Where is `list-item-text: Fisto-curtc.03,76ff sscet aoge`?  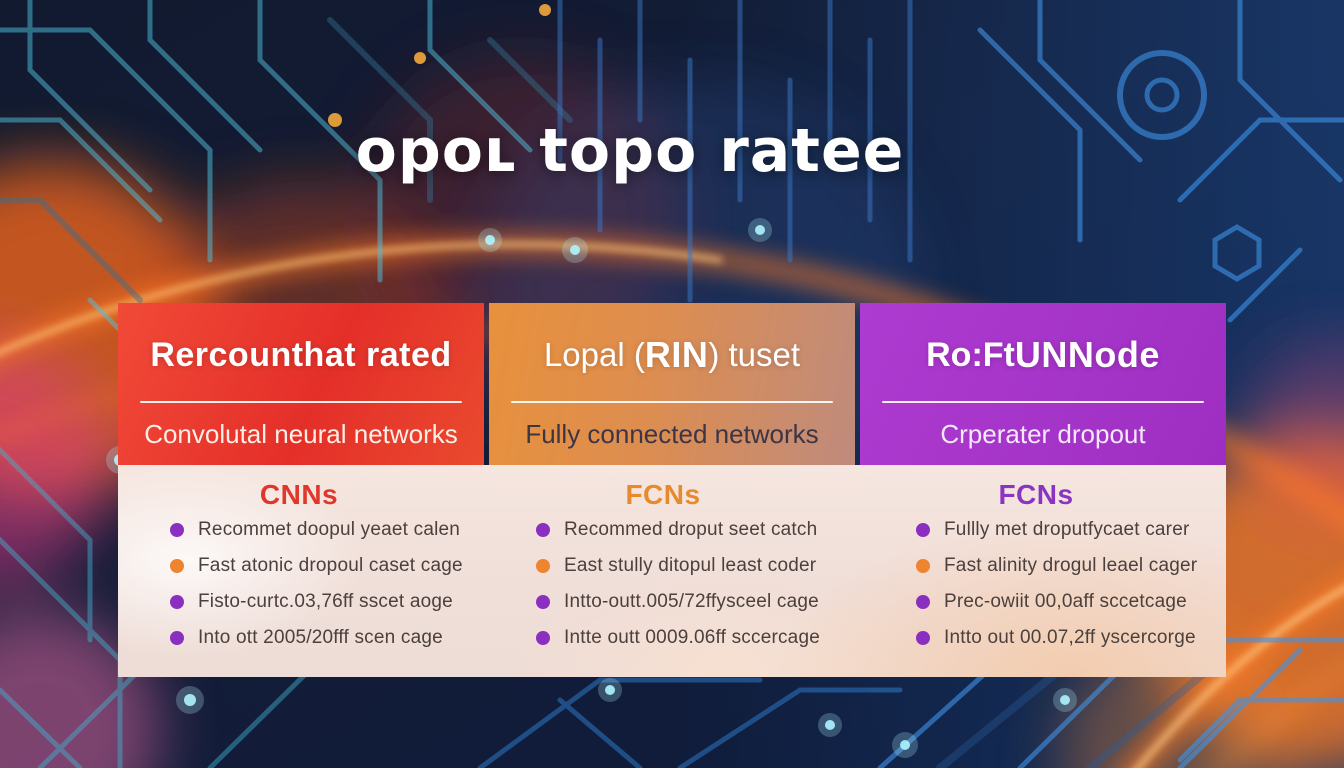 list-item-text: Fisto-curtc.03,76ff sscet aoge is located at coordinates (325, 601).